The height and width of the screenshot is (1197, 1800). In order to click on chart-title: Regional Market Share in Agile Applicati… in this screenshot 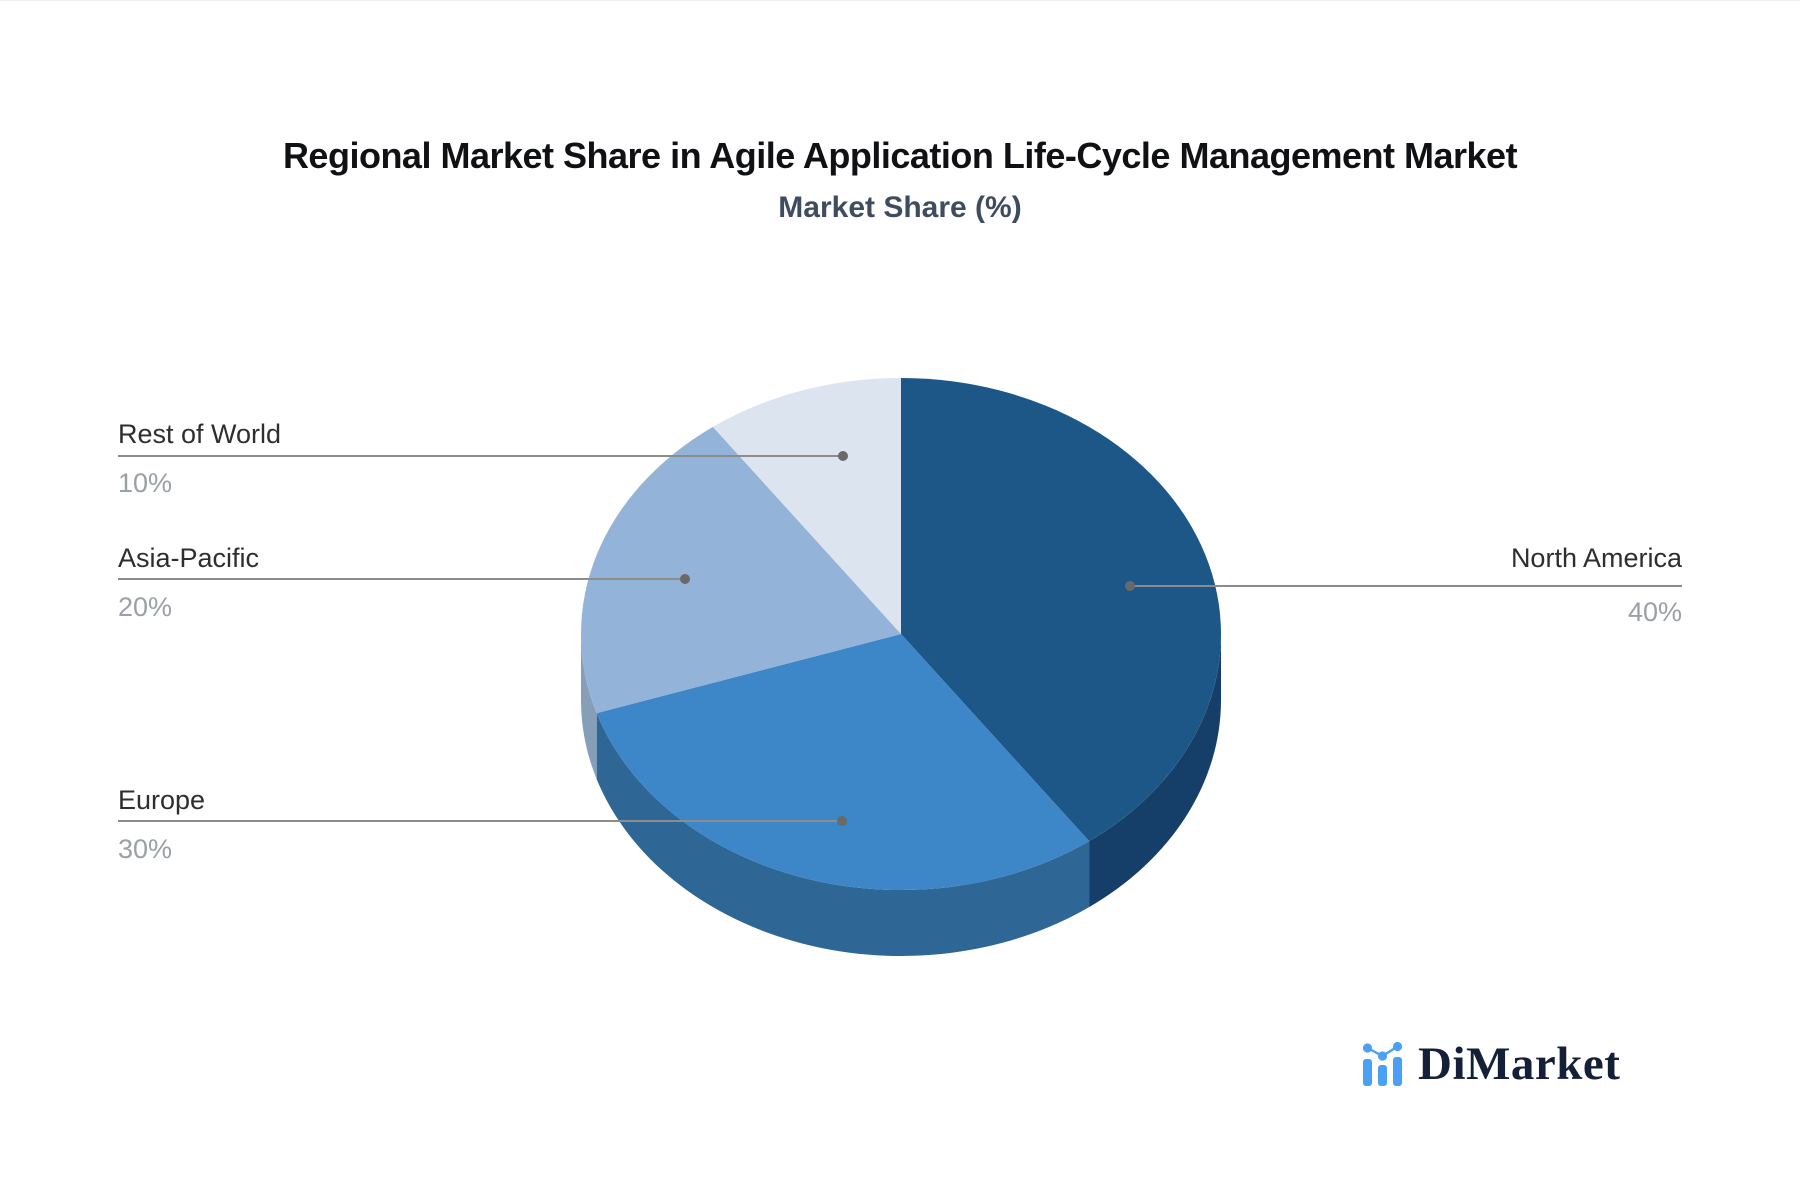, I will do `click(900, 155)`.